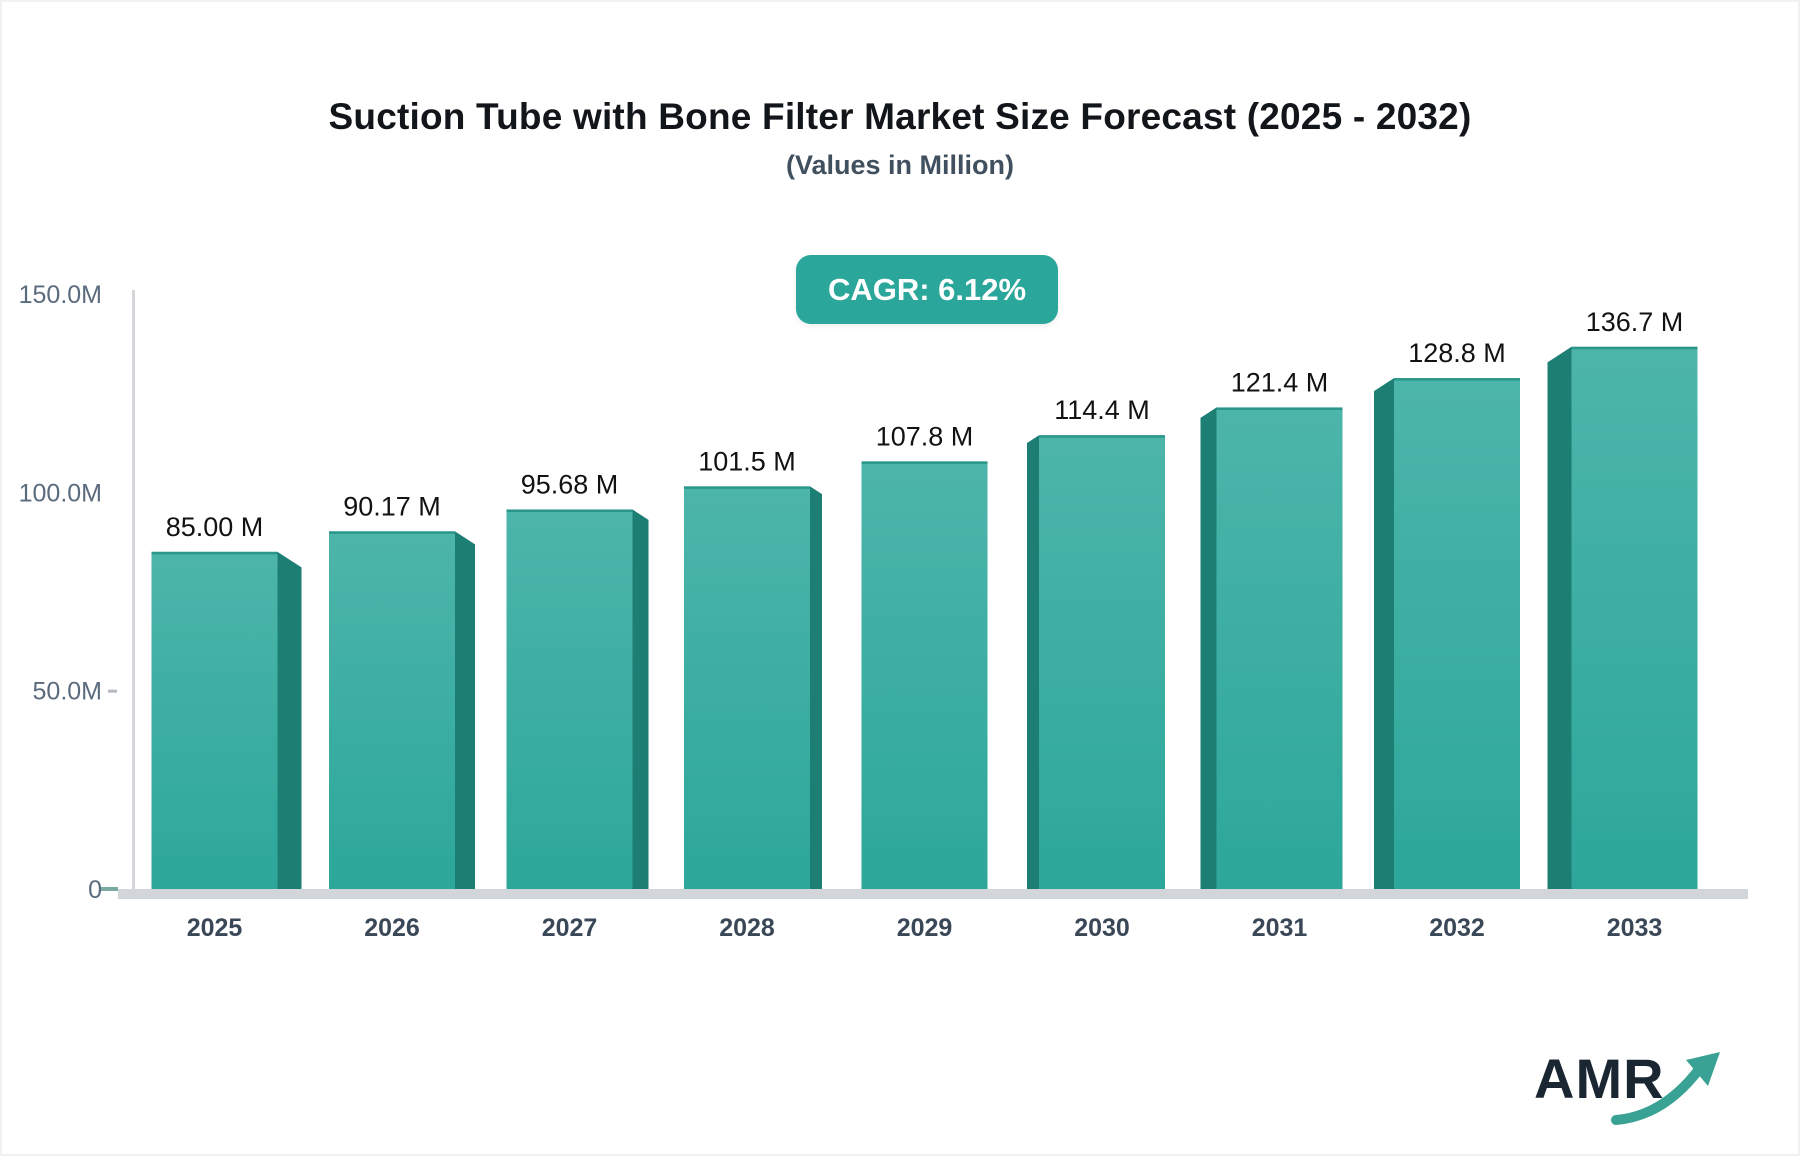 This screenshot has height=1156, width=1800. What do you see at coordinates (1280, 928) in the screenshot?
I see `x-axis-label: 2031` at bounding box center [1280, 928].